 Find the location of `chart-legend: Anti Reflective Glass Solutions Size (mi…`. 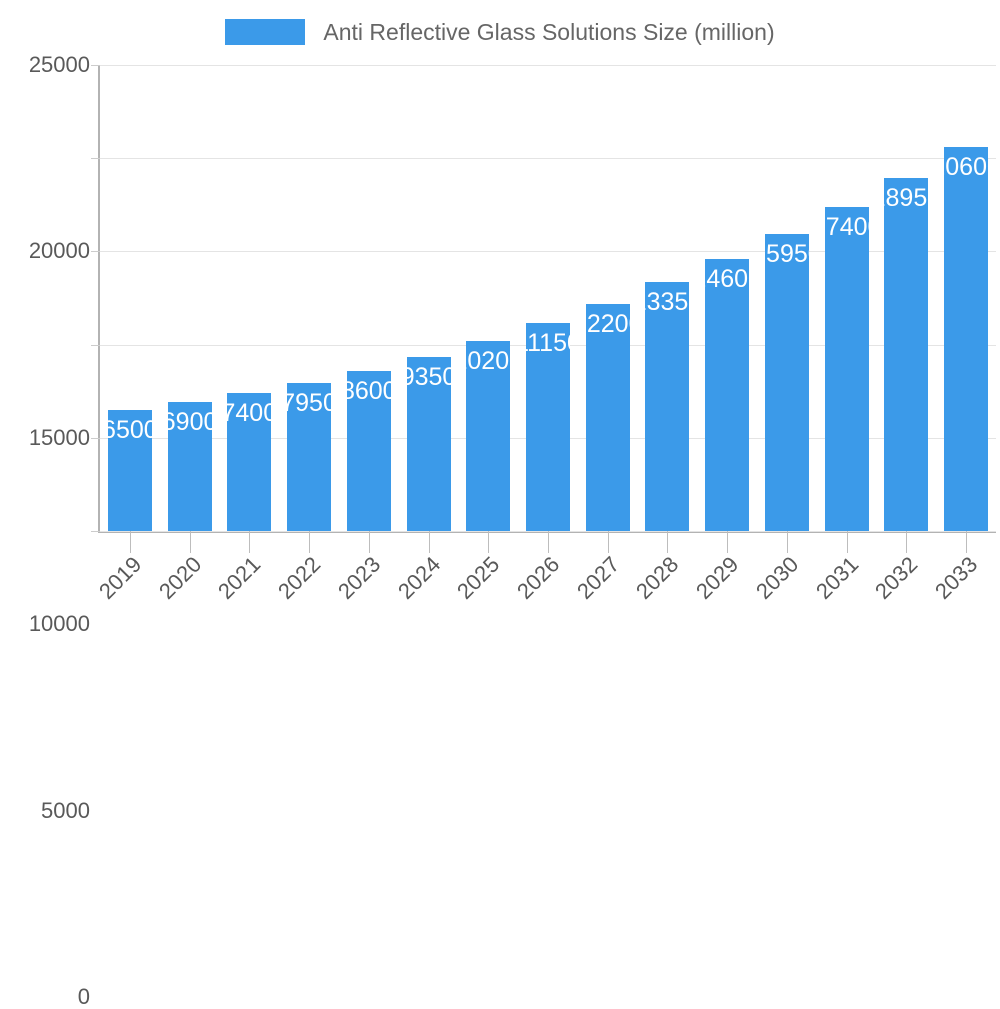

chart-legend: Anti Reflective Glass Solutions Size (mi… is located at coordinates (500, 32).